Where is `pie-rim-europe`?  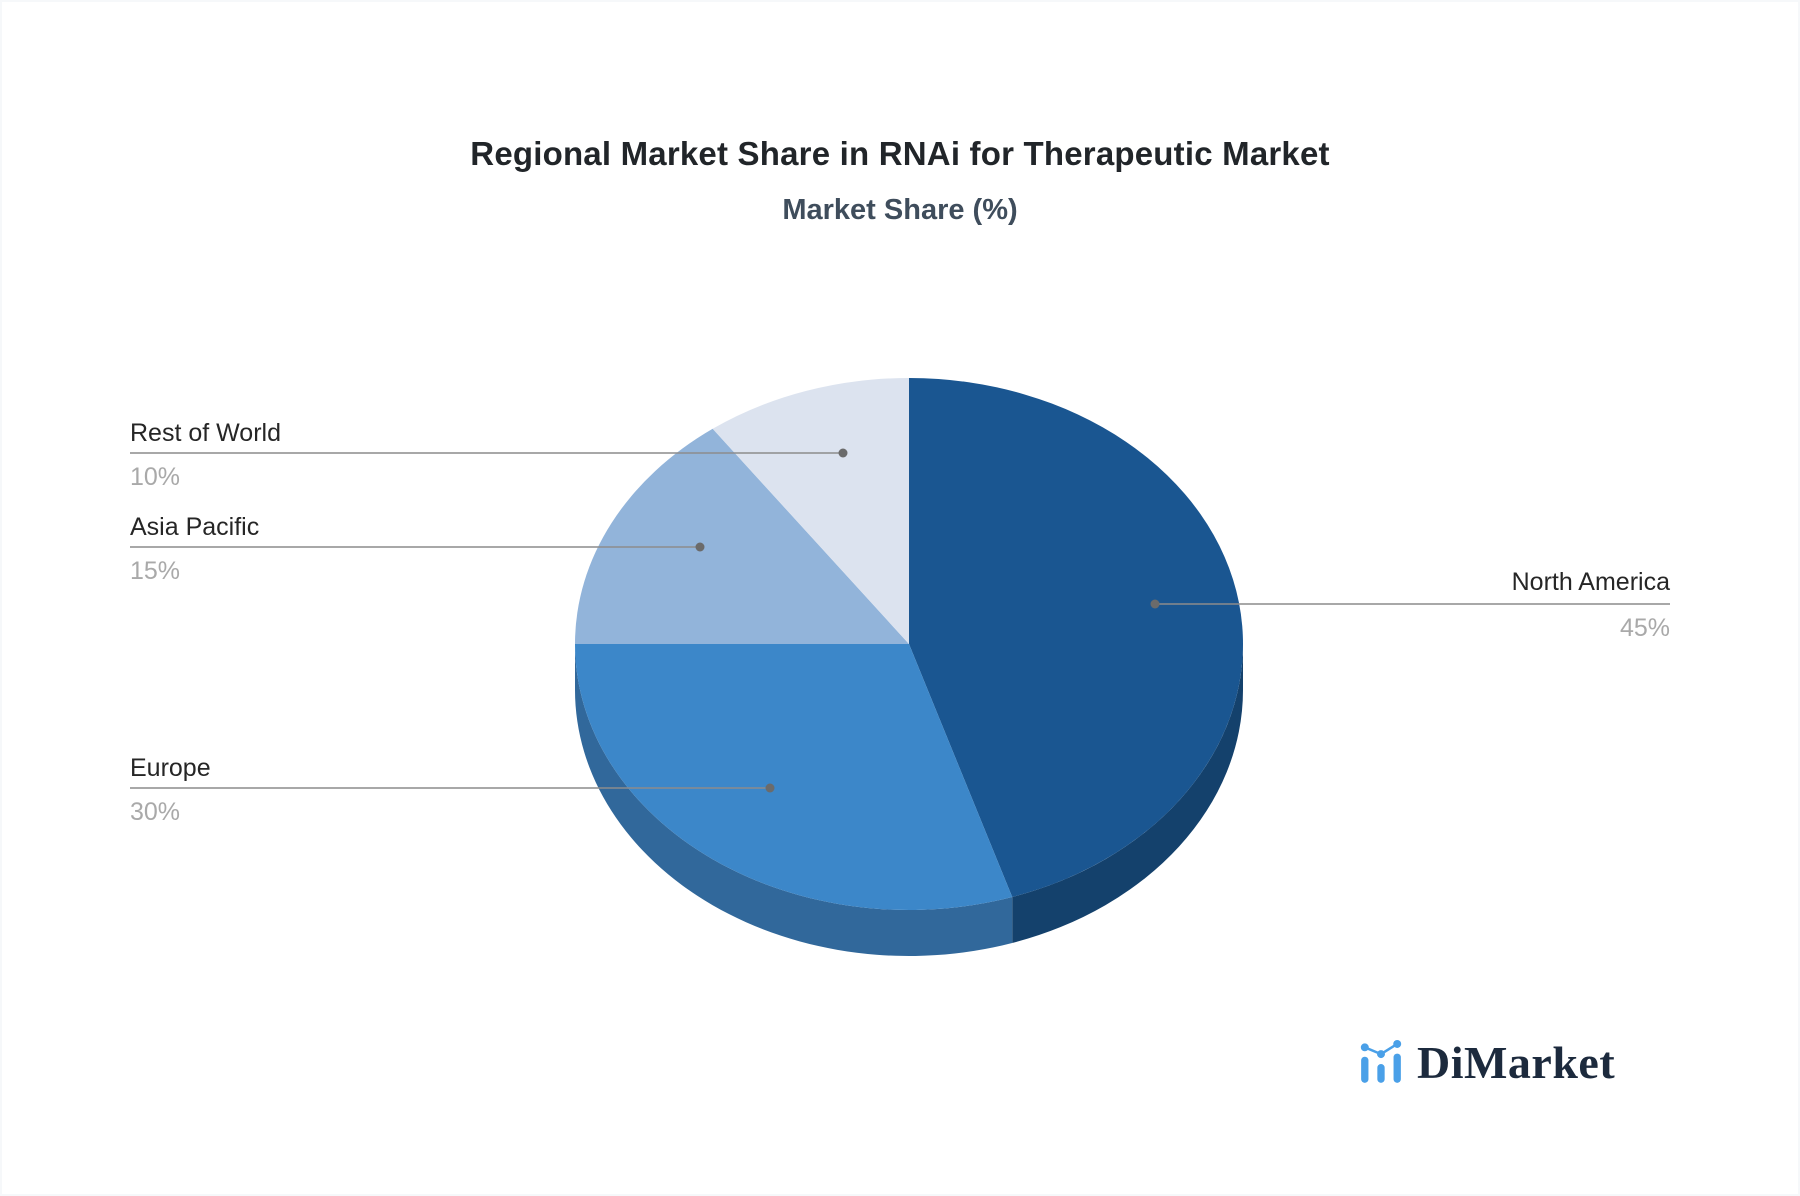 pie-rim-europe is located at coordinates (794, 800).